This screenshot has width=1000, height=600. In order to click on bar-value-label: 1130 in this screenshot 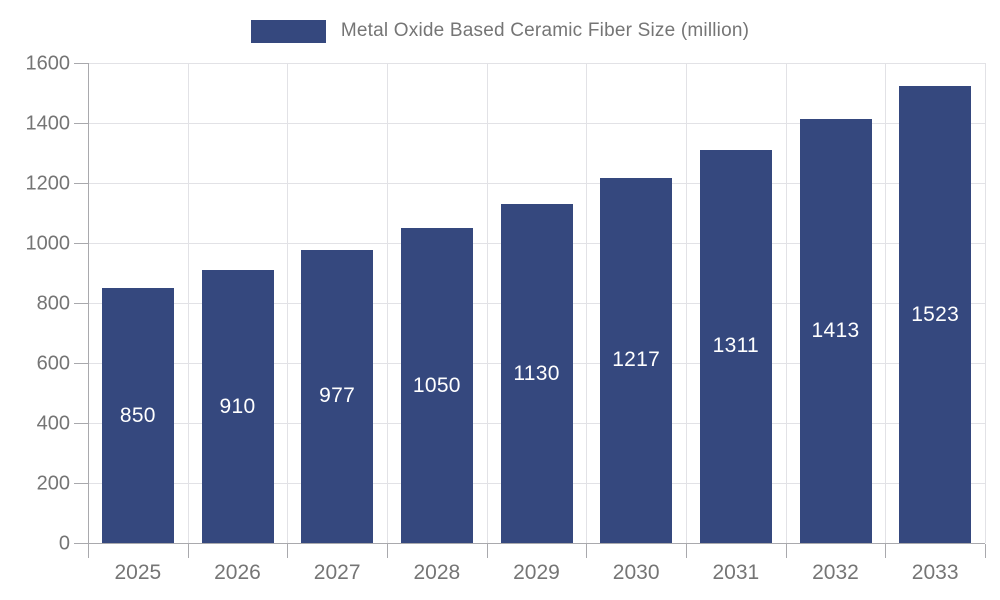, I will do `click(536, 373)`.